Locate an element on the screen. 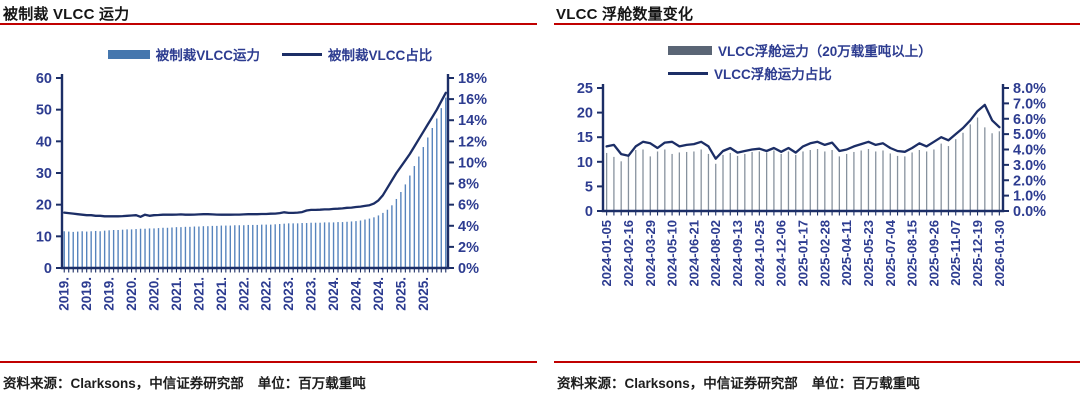 The image size is (1080, 401). y-left-tick-label: 5 is located at coordinates (589, 187).